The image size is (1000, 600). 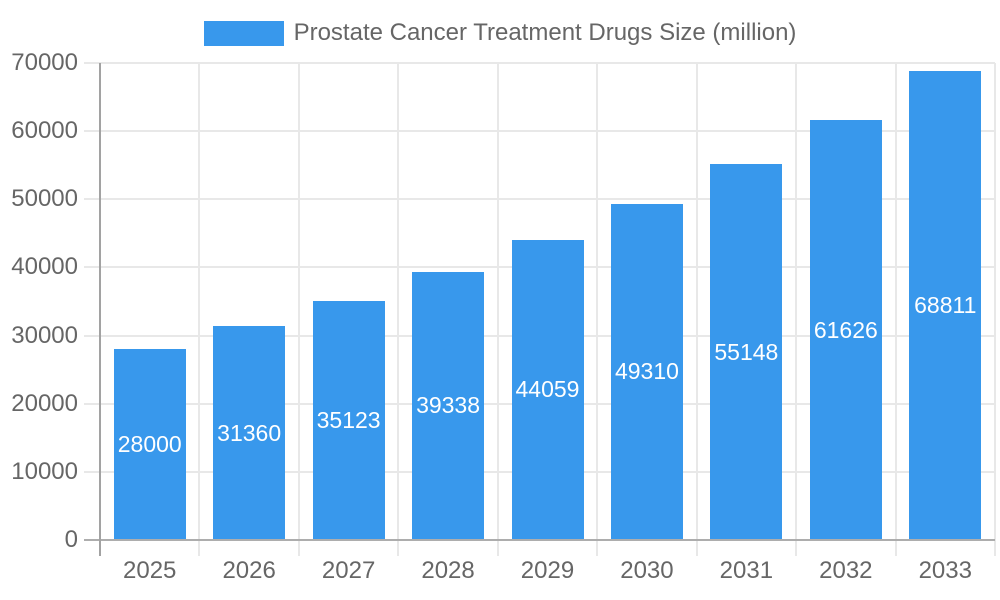 I want to click on bar-value-label: 68811, so click(x=945, y=305).